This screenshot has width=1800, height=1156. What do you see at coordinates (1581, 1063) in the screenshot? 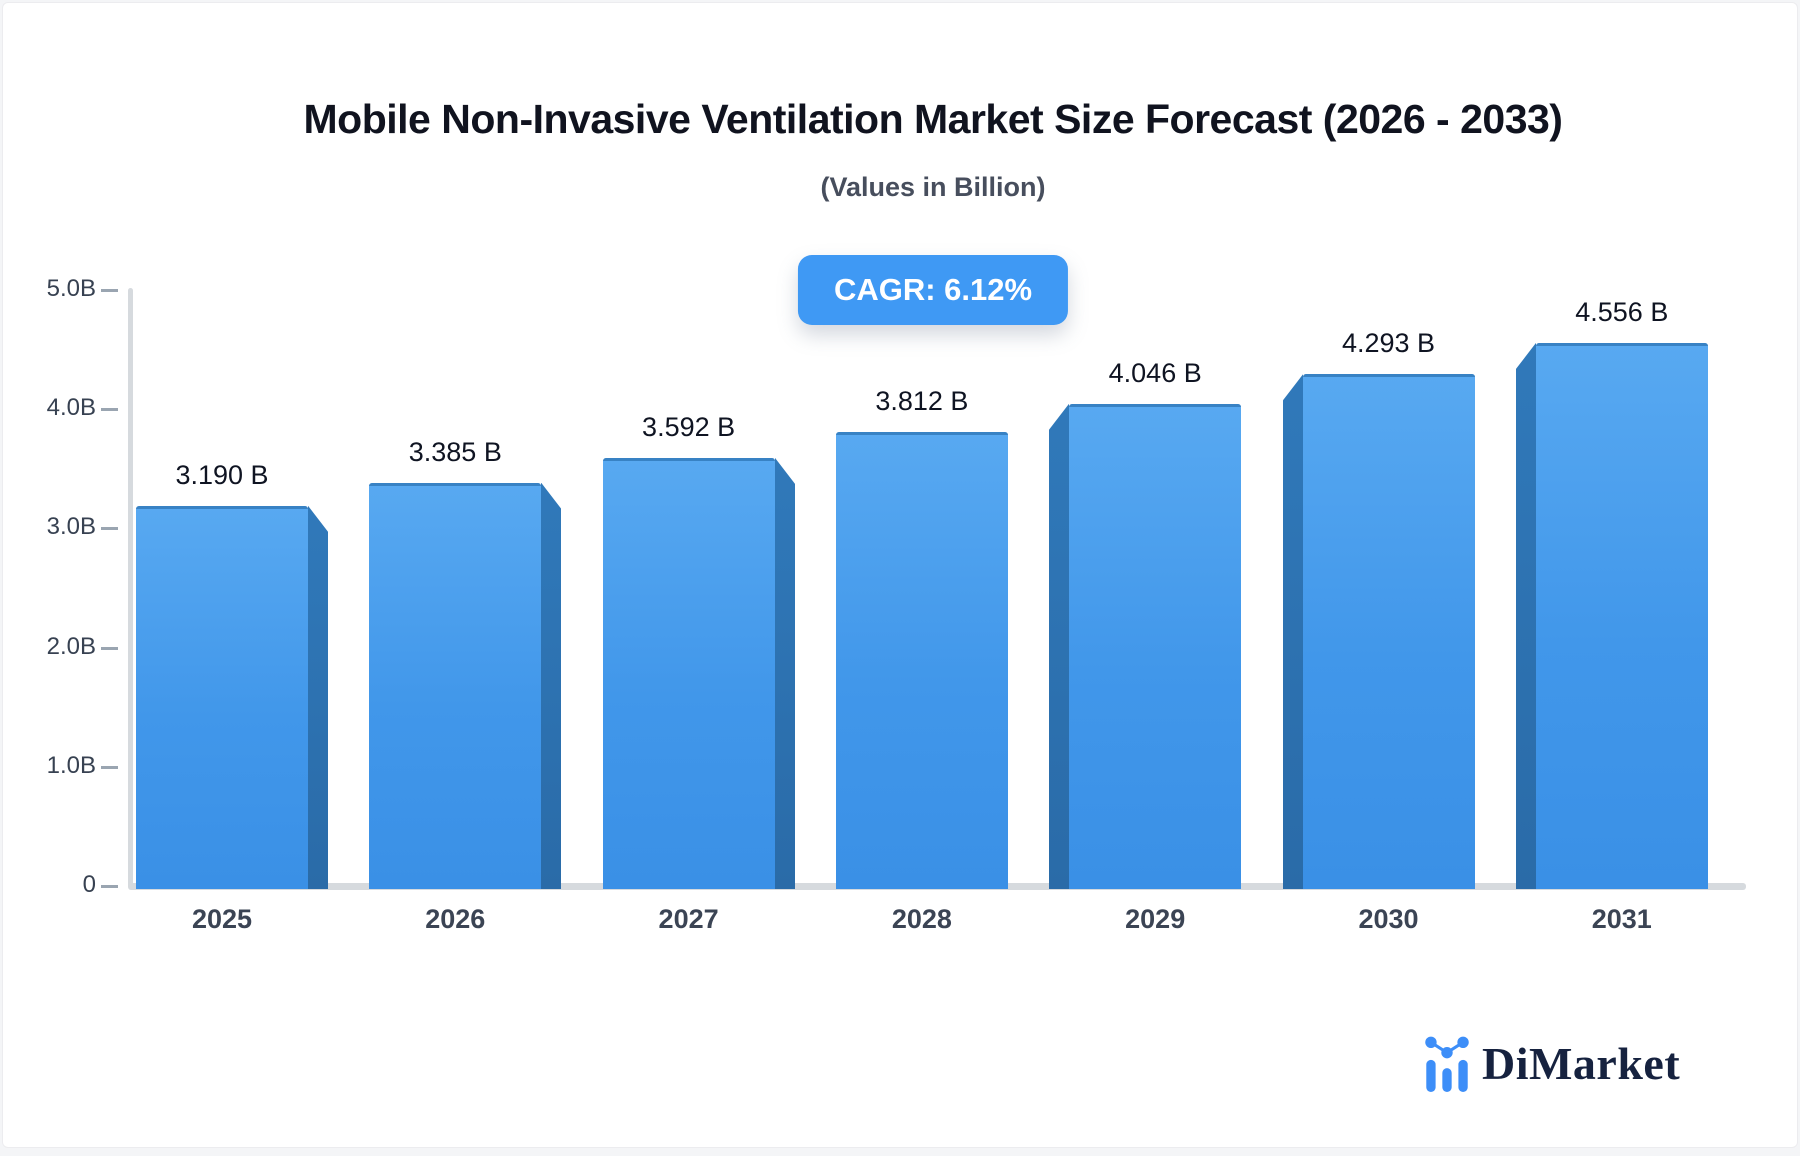
I see `logo-wordmark: DiMarket` at bounding box center [1581, 1063].